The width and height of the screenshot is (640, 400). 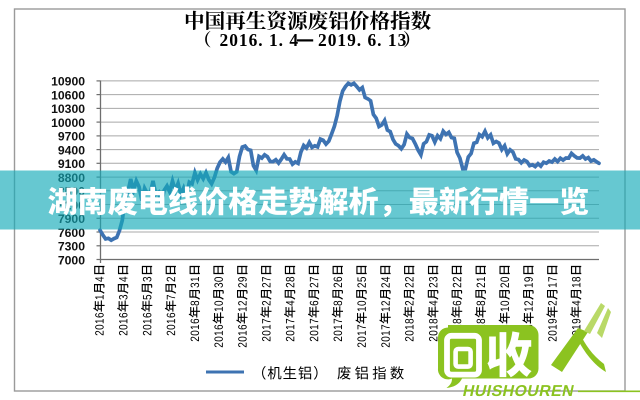 I want to click on svg-text: 9400, so click(x=71, y=150).